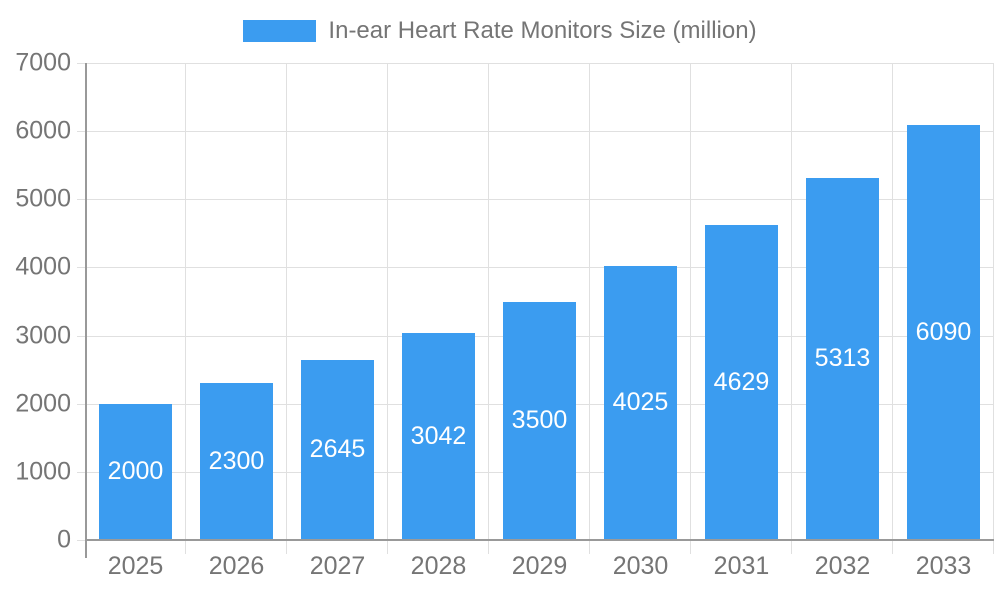 This screenshot has height=600, width=1000. I want to click on bar-value-label-2028: 3042, so click(438, 435).